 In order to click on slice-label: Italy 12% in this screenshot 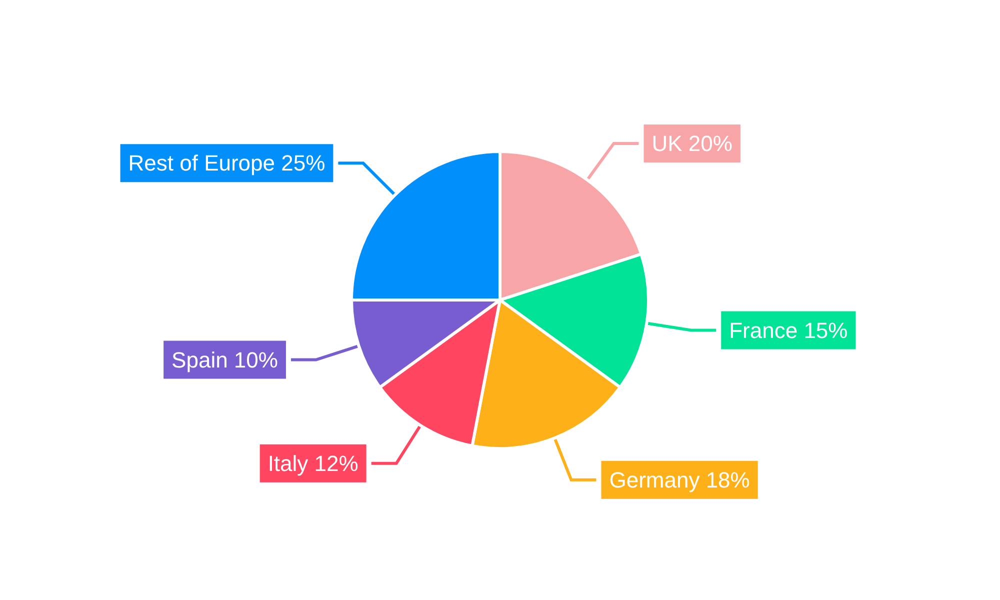, I will do `click(313, 463)`.